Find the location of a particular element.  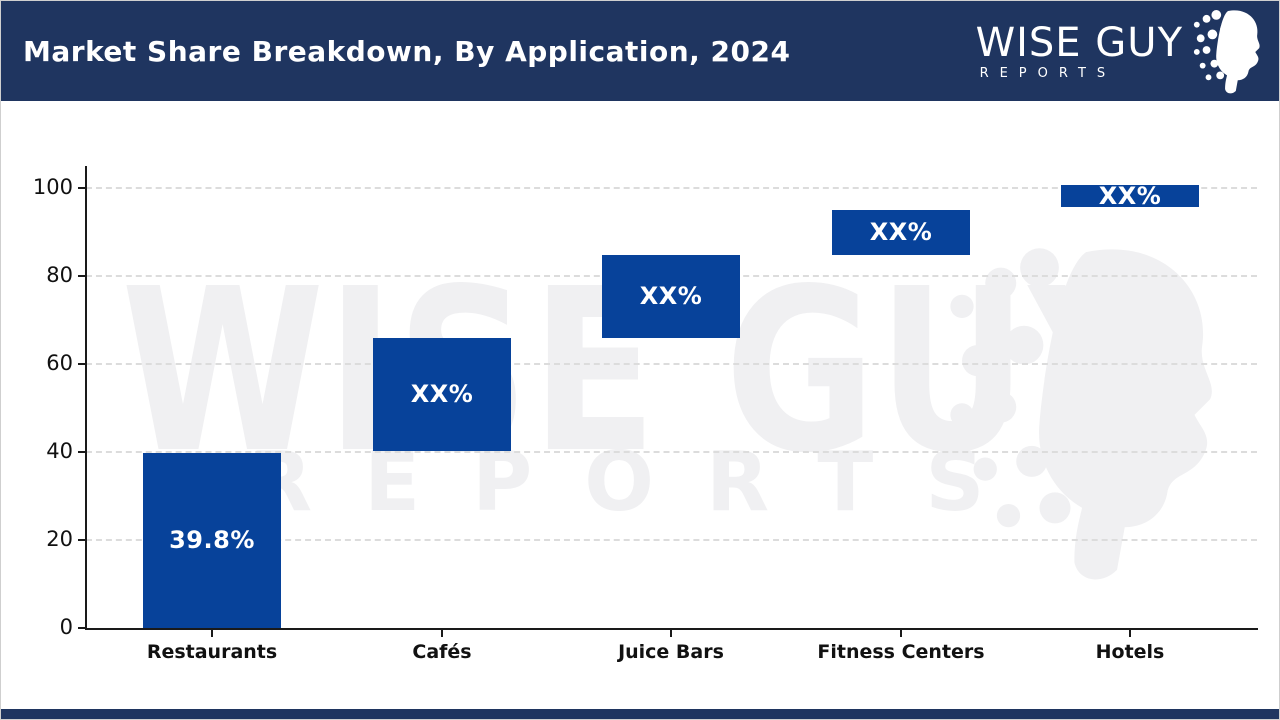

logo-name: WISE GUY is located at coordinates (1079, 42).